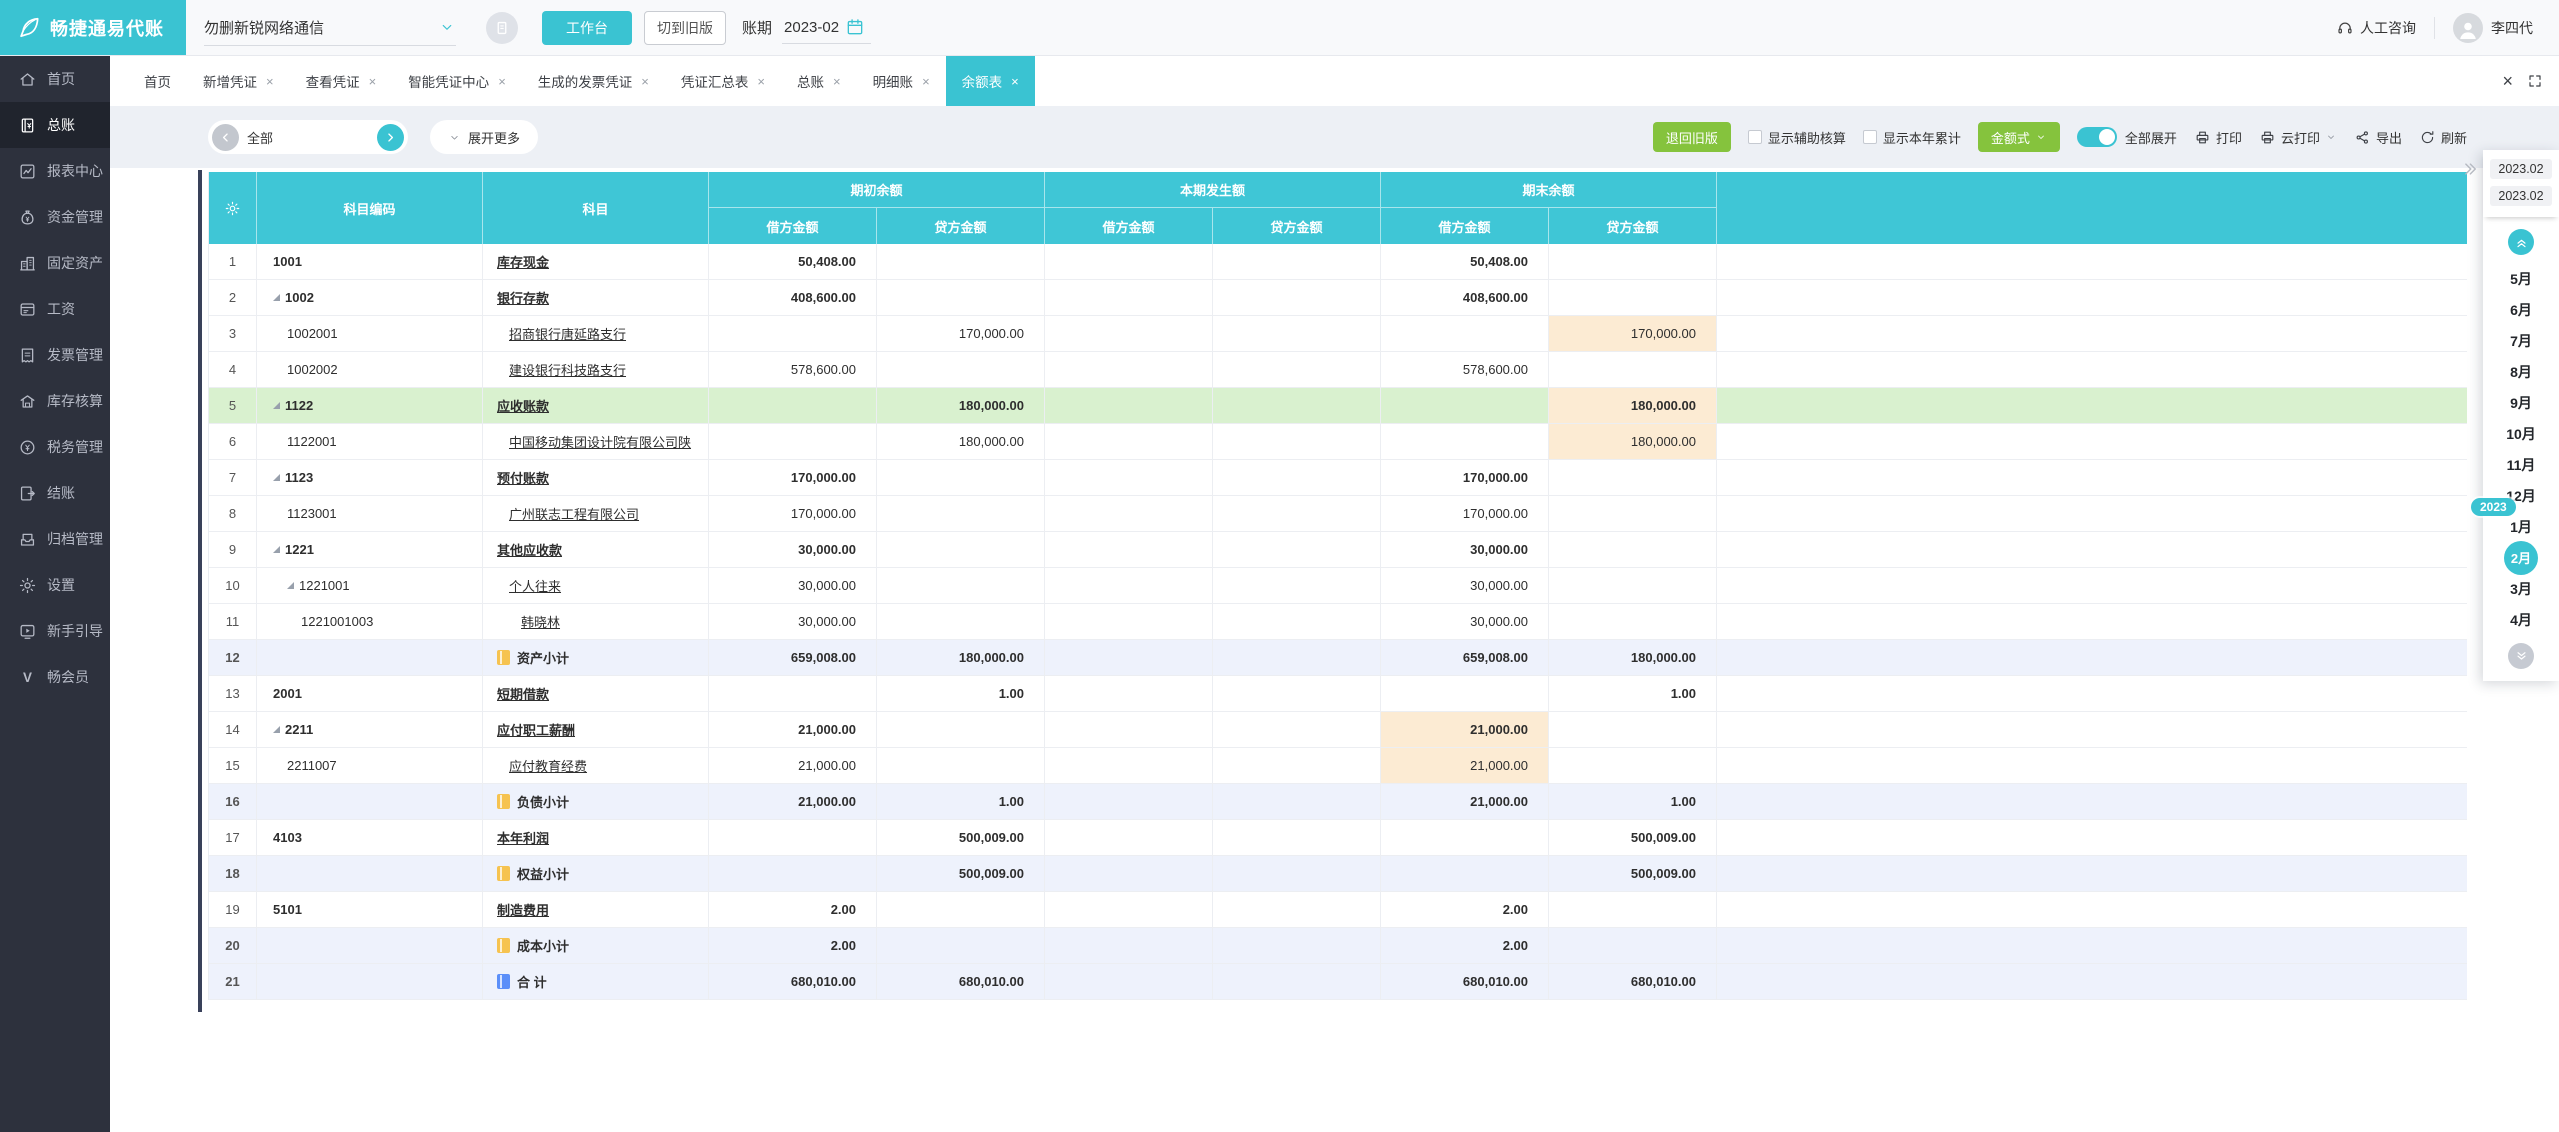 Image resolution: width=2559 pixels, height=1132 pixels. Describe the element at coordinates (55, 125) in the screenshot. I see `sidebar-item-ledger: 总账` at that location.